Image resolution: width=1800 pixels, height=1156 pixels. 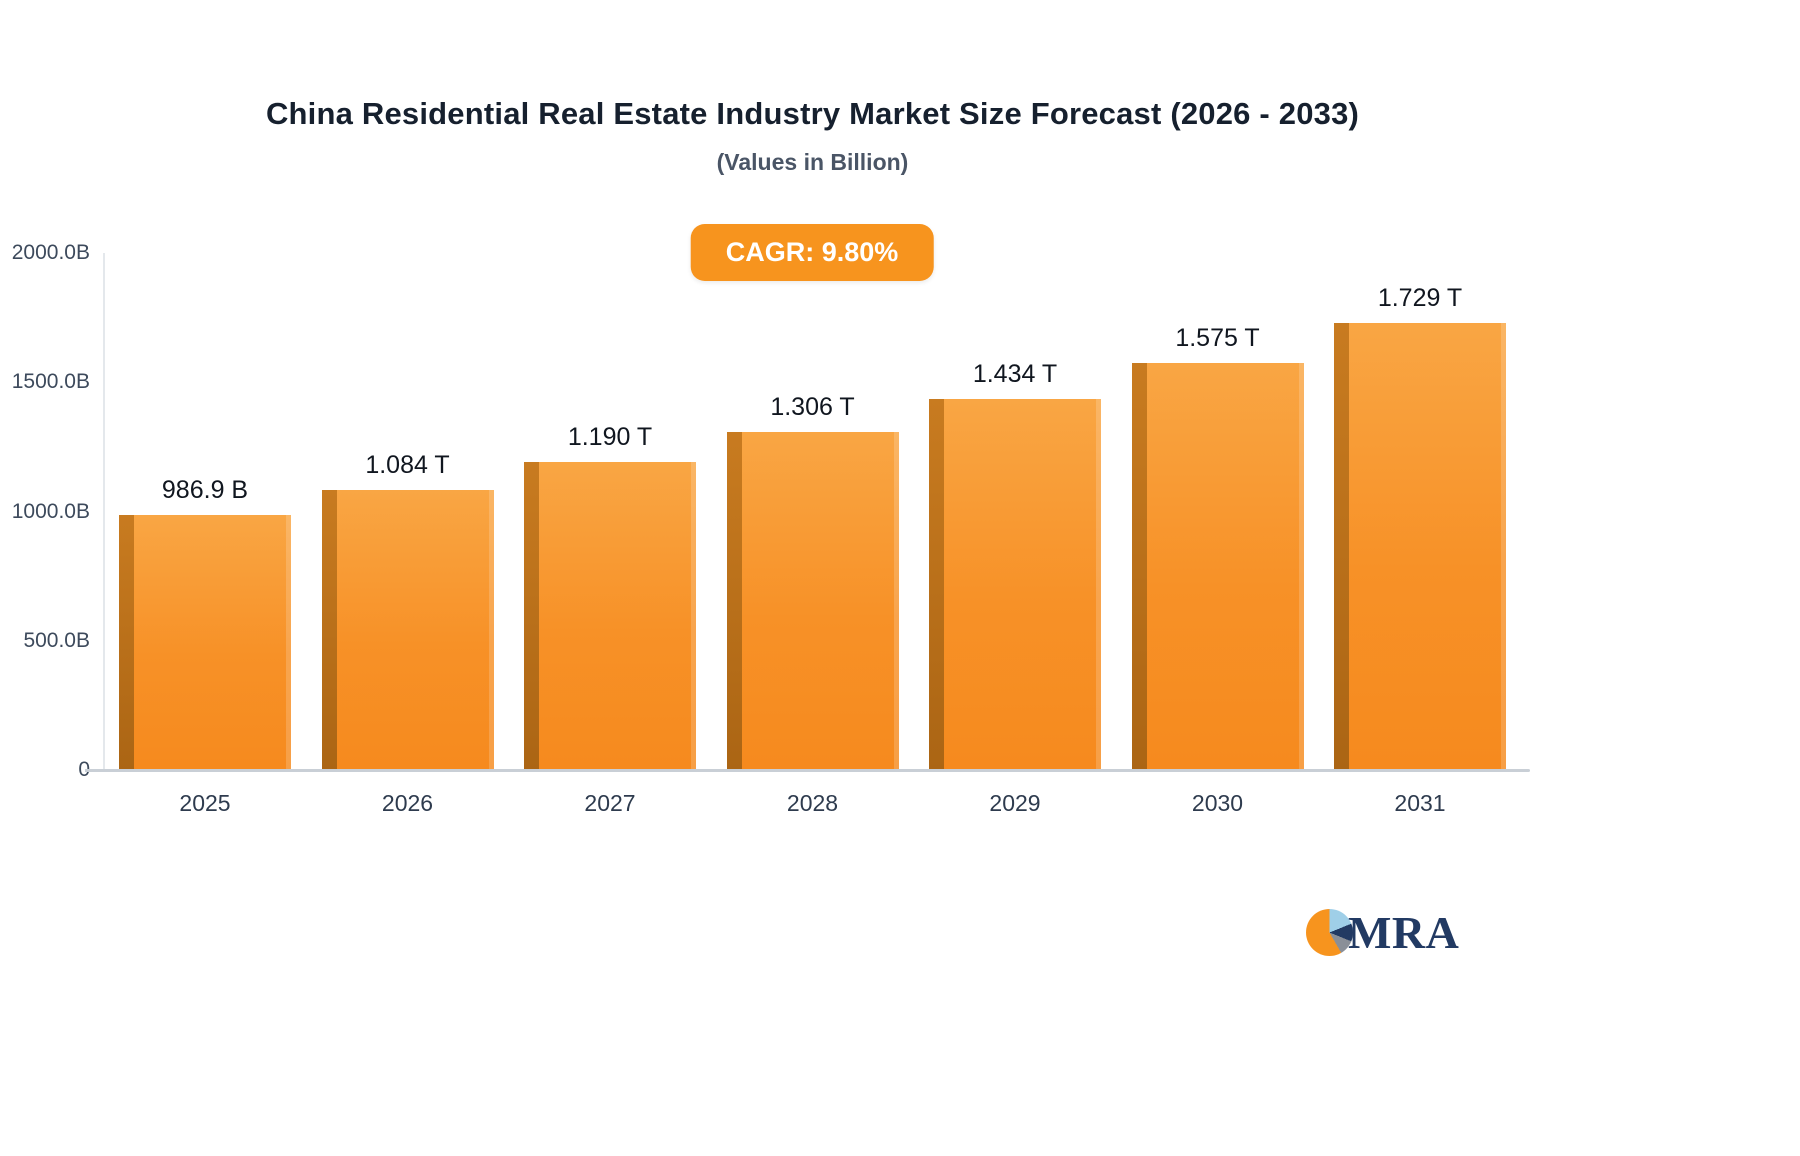 I want to click on bar-value-label: 1.434 T, so click(x=1015, y=374).